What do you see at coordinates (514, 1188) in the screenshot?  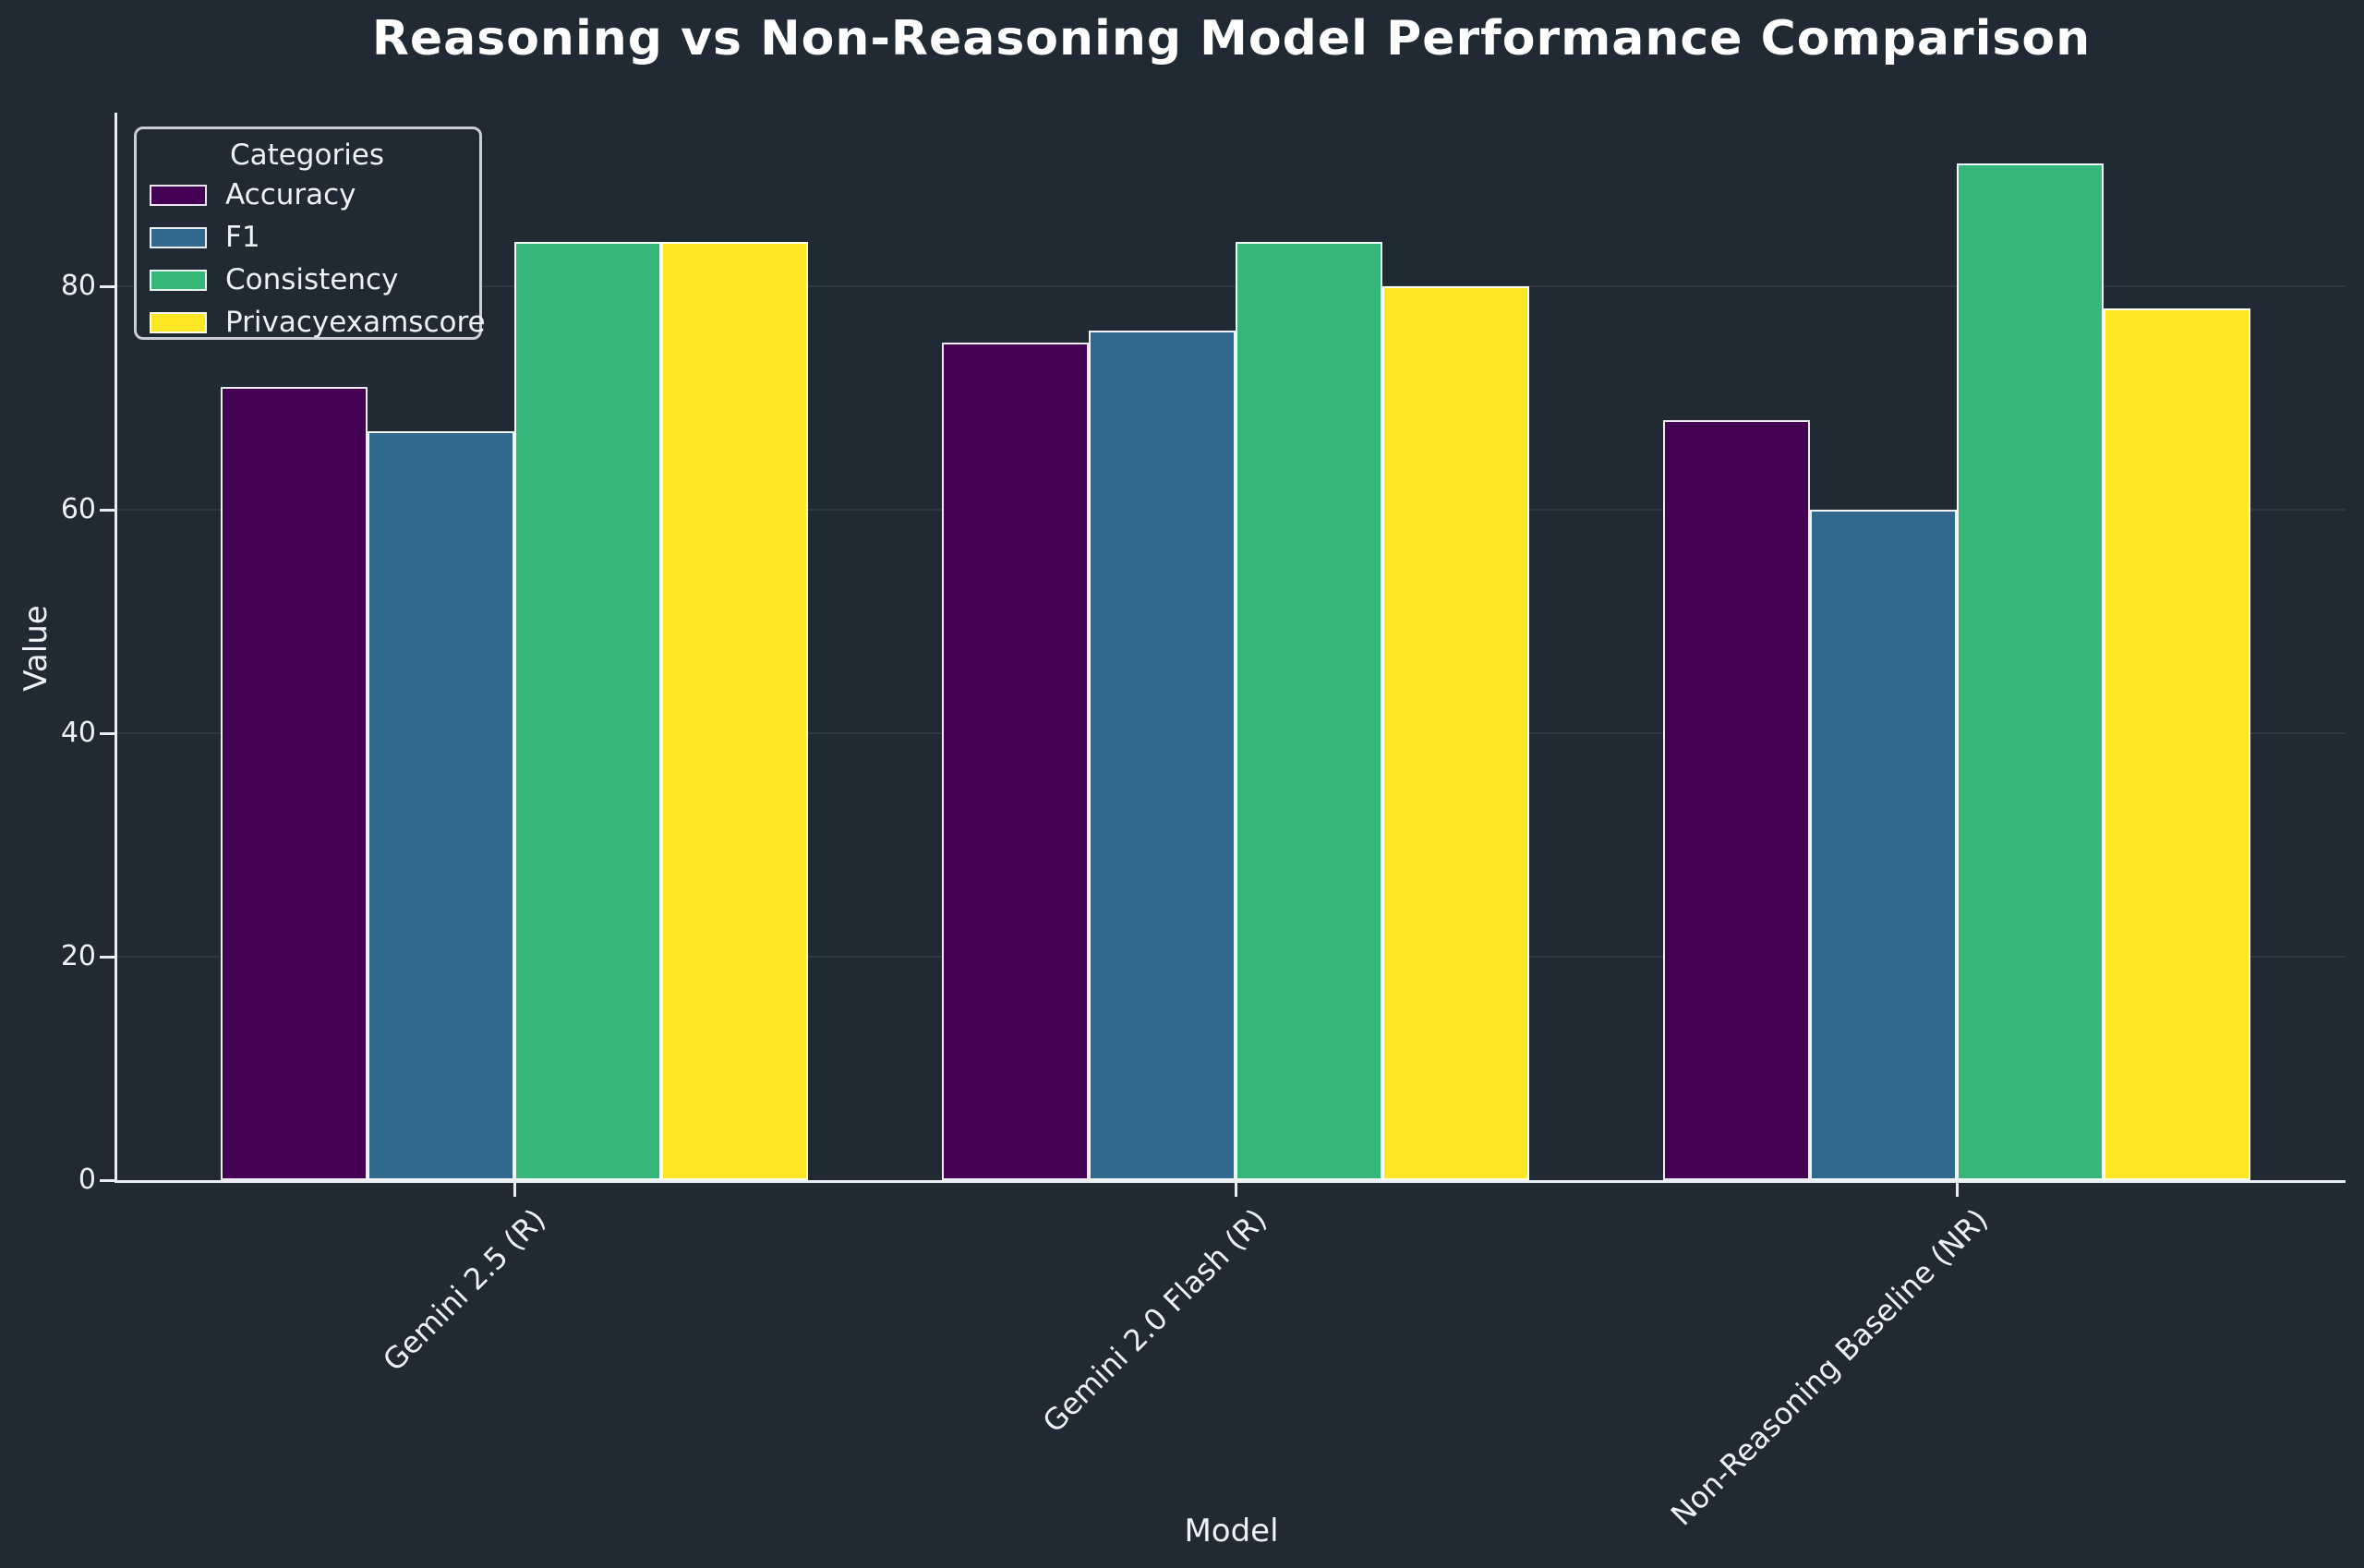 I see `x-tick-mark-gemini-2-5-r` at bounding box center [514, 1188].